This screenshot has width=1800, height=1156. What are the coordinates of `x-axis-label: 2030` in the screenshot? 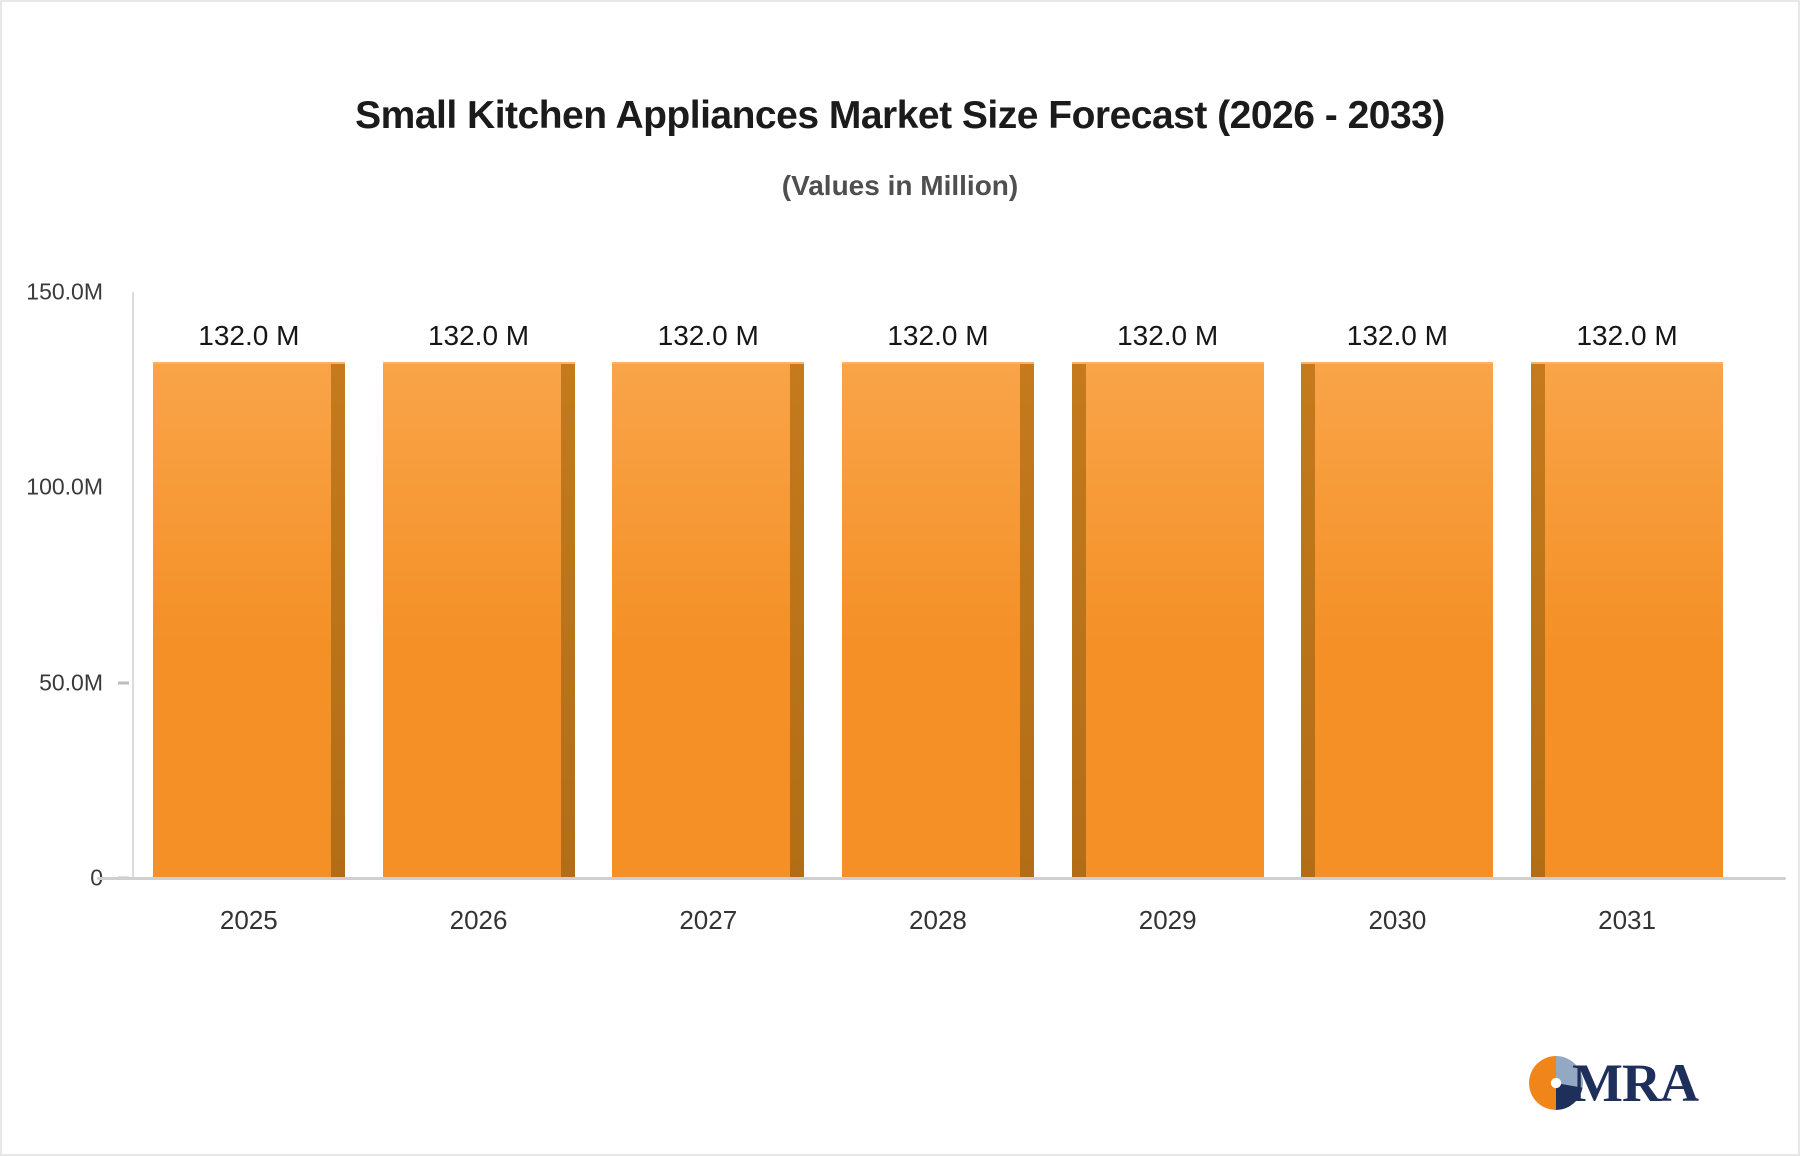 It's located at (1397, 920).